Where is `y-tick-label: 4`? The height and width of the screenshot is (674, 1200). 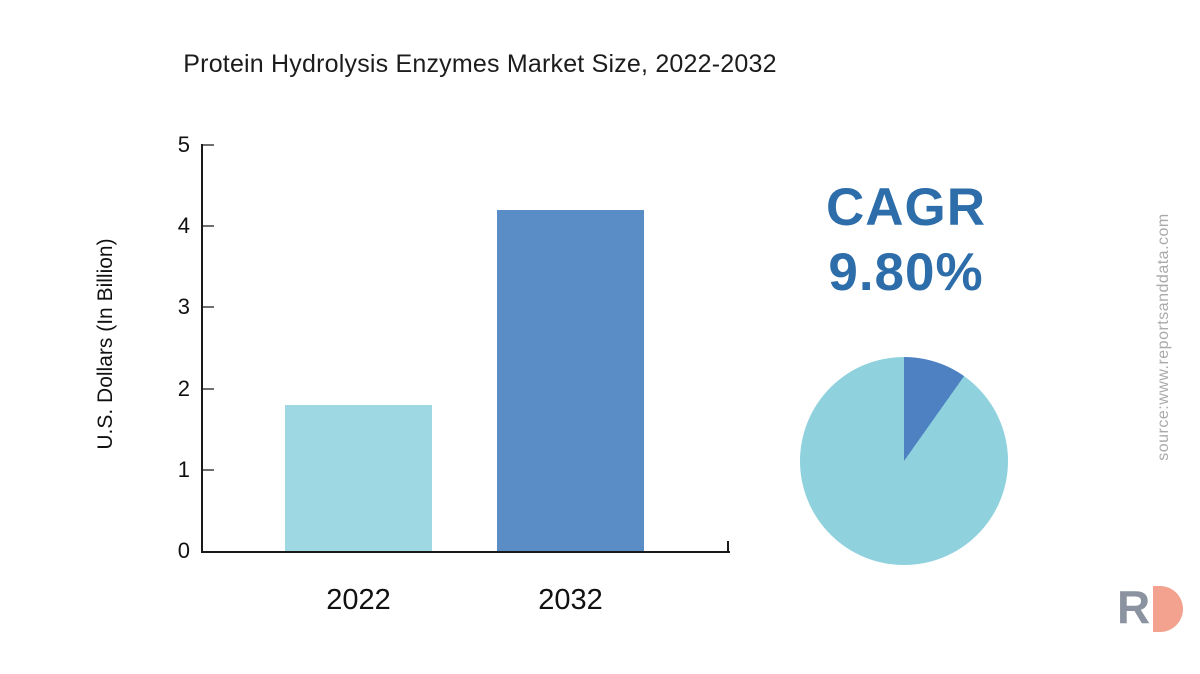 y-tick-label: 4 is located at coordinates (183, 226).